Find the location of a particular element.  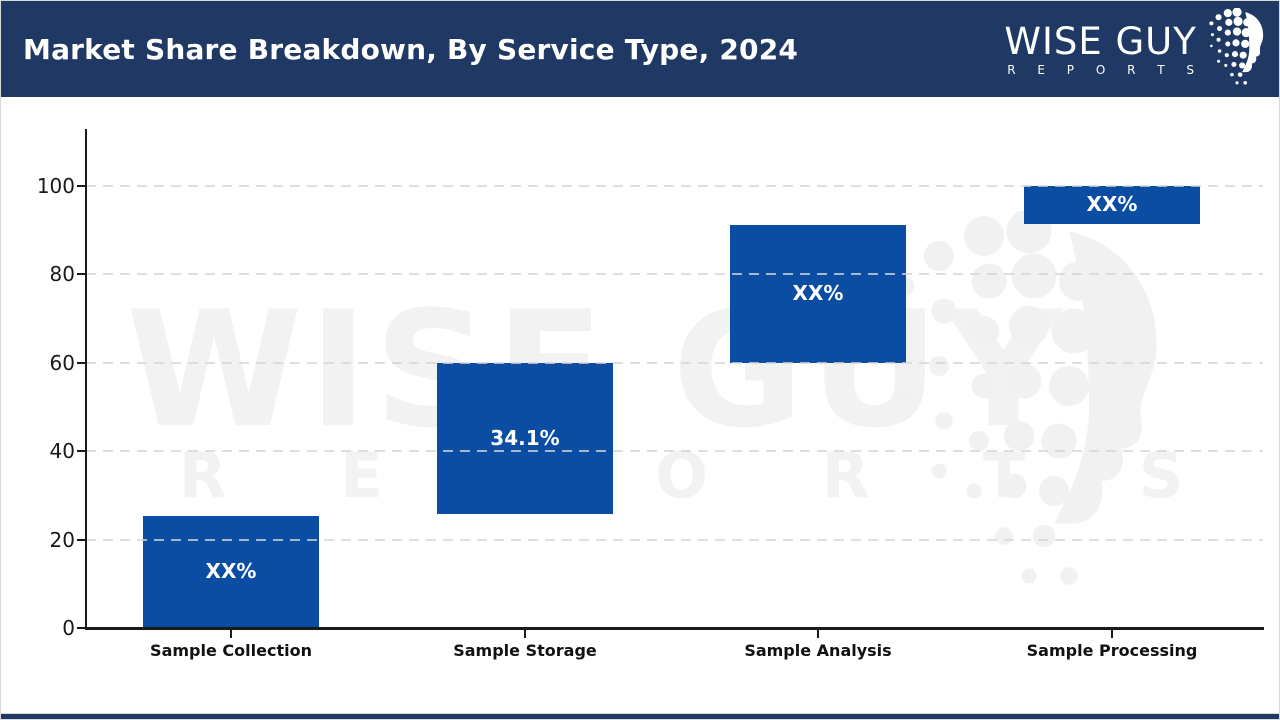

footer-bar is located at coordinates (640, 716).